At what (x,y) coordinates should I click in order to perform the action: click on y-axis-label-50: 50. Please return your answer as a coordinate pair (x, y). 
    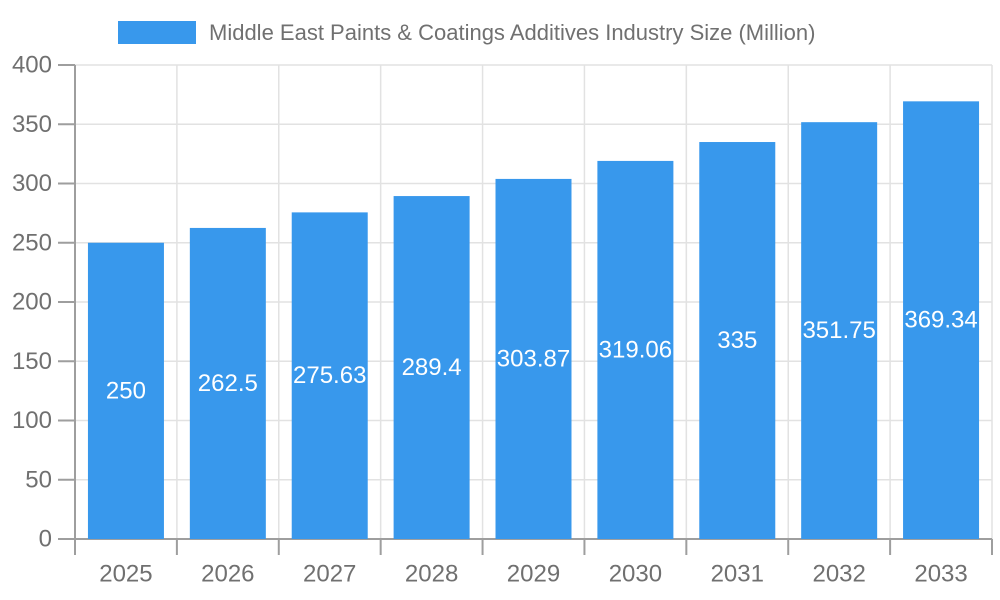
    Looking at the image, I should click on (38, 479).